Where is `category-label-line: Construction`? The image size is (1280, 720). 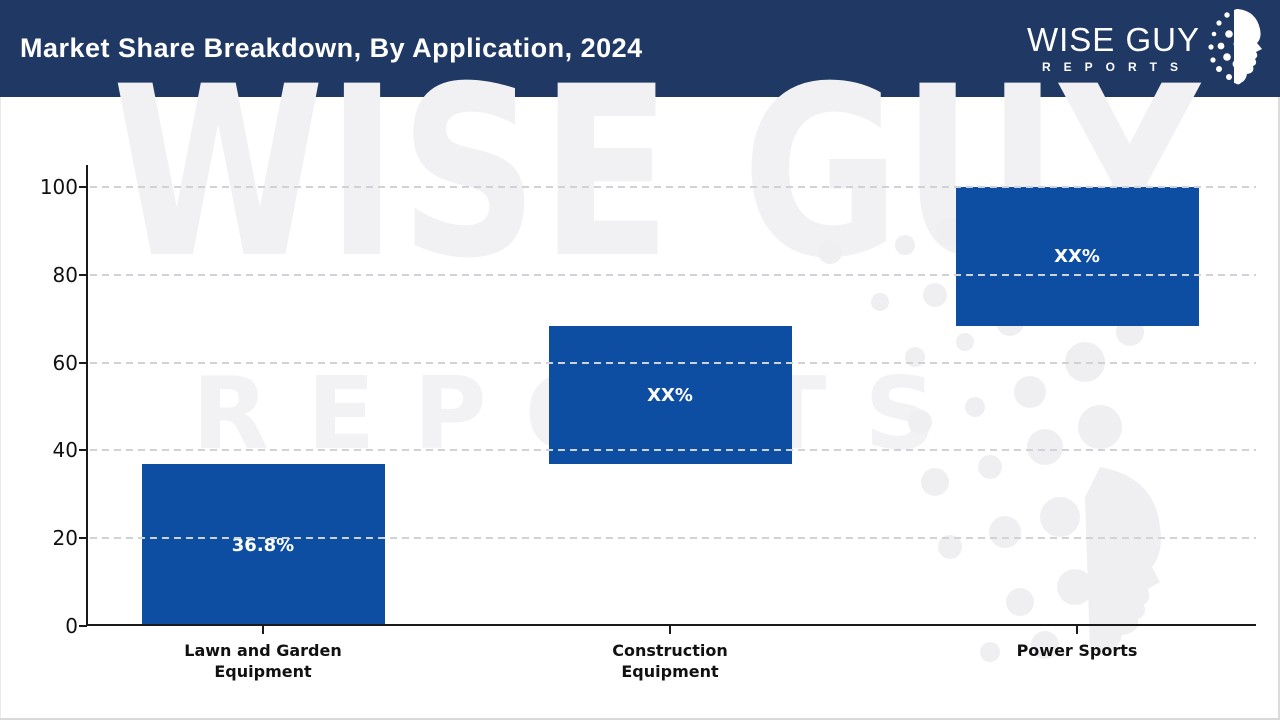
category-label-line: Construction is located at coordinates (670, 650).